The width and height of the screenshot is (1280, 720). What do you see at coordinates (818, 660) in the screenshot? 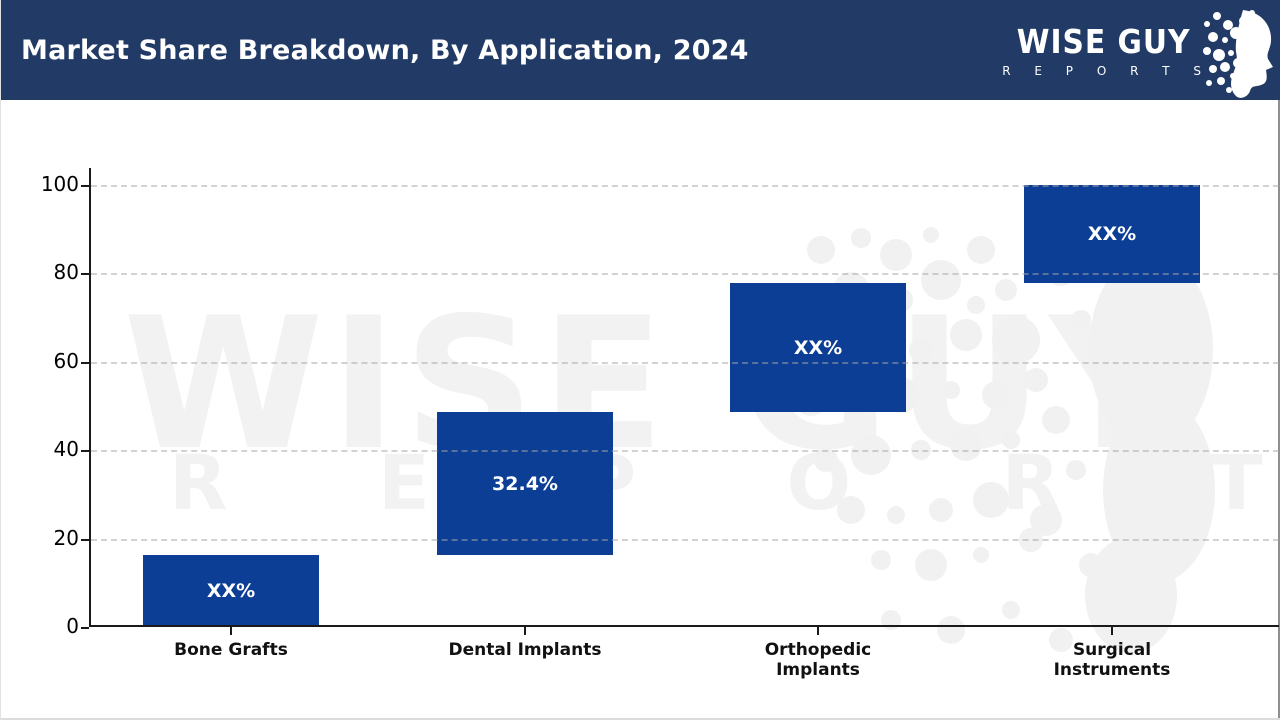
I see `x-category-label: Orthopedic Implants` at bounding box center [818, 660].